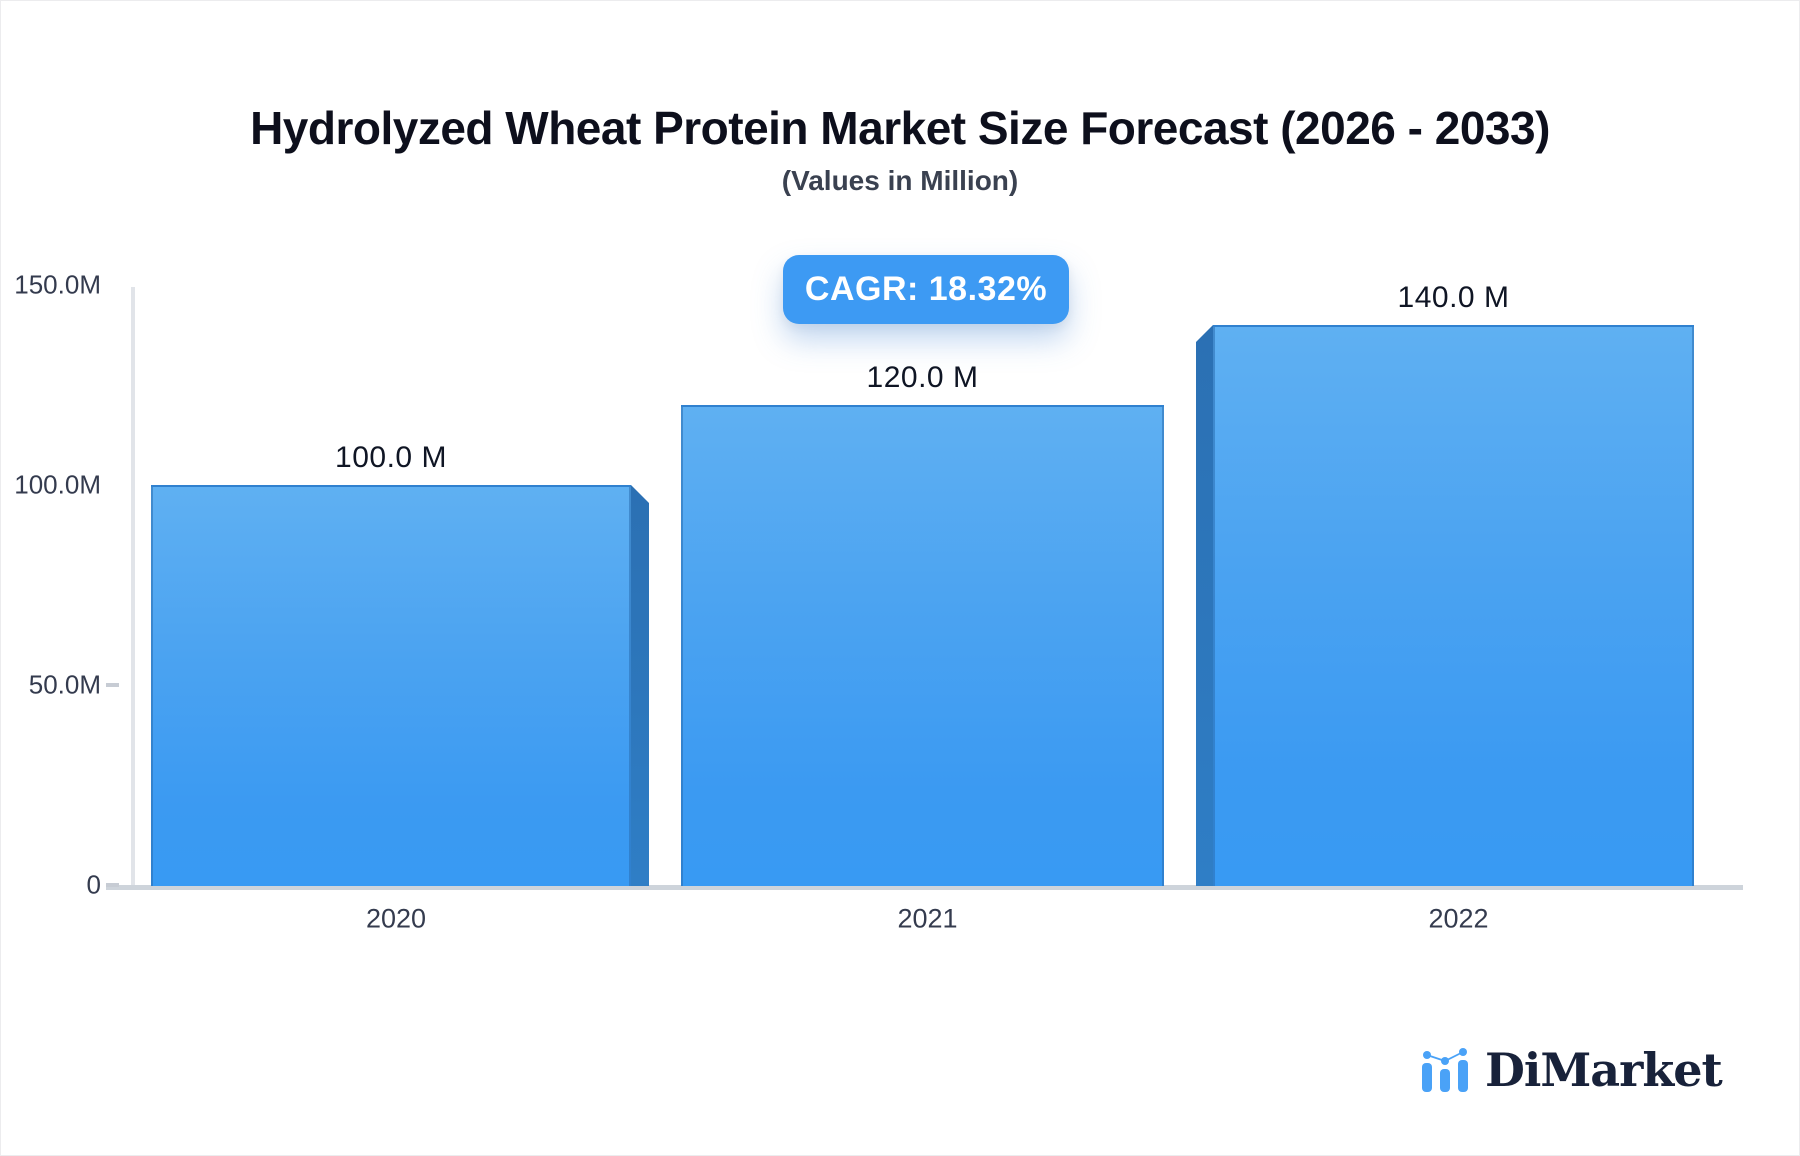  What do you see at coordinates (1445, 1070) in the screenshot?
I see `dimarket-logo-icon` at bounding box center [1445, 1070].